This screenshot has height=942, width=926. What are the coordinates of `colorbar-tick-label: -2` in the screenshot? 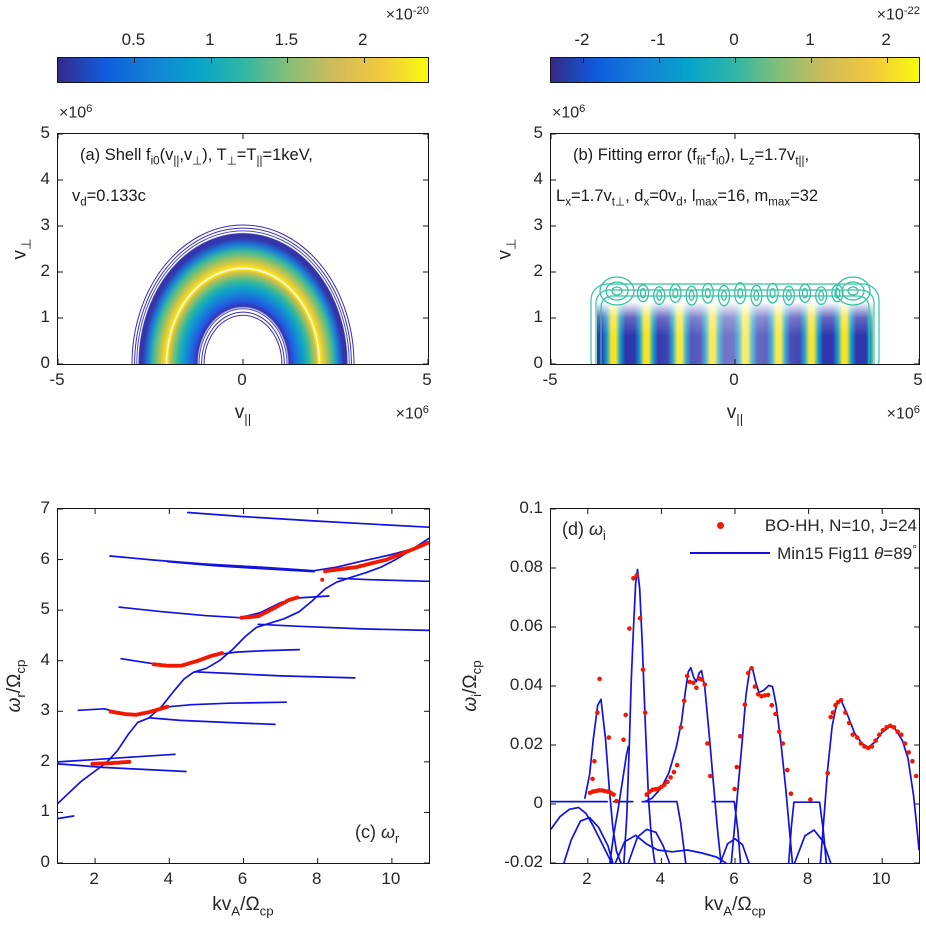 It's located at (582, 39).